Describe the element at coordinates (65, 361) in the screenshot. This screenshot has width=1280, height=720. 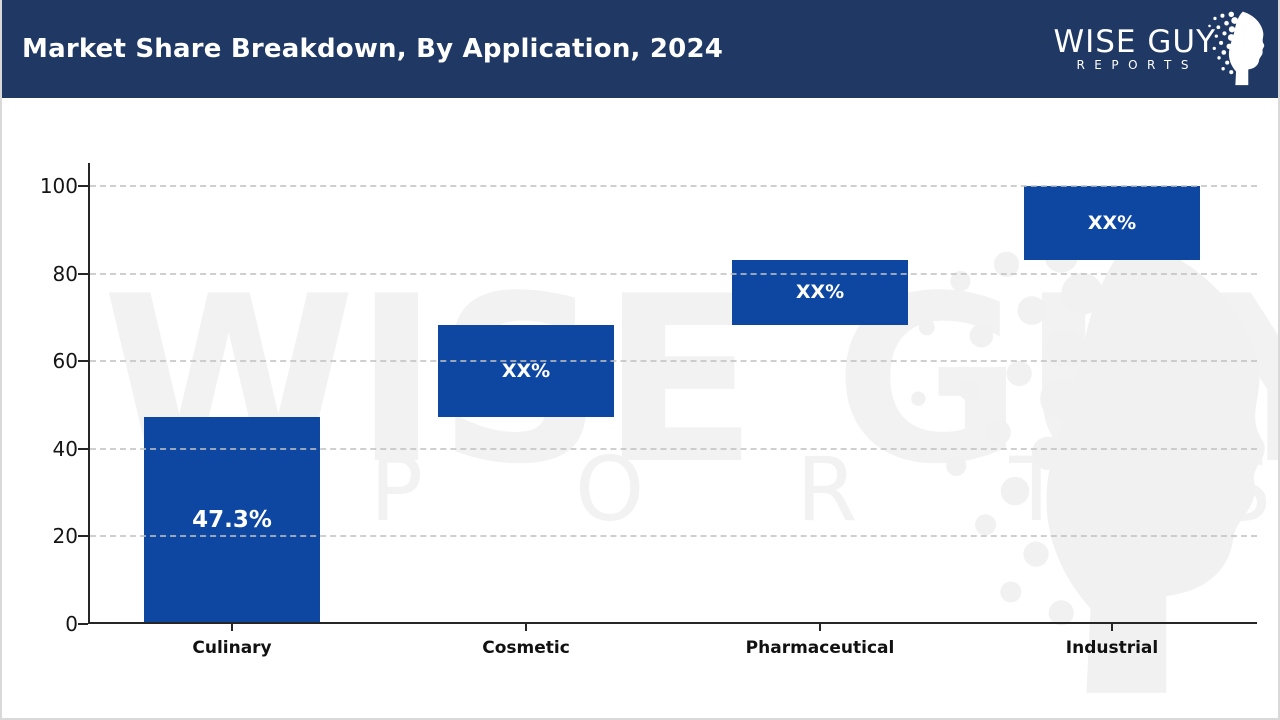
I see `y-axis-tick-label: 60` at that location.